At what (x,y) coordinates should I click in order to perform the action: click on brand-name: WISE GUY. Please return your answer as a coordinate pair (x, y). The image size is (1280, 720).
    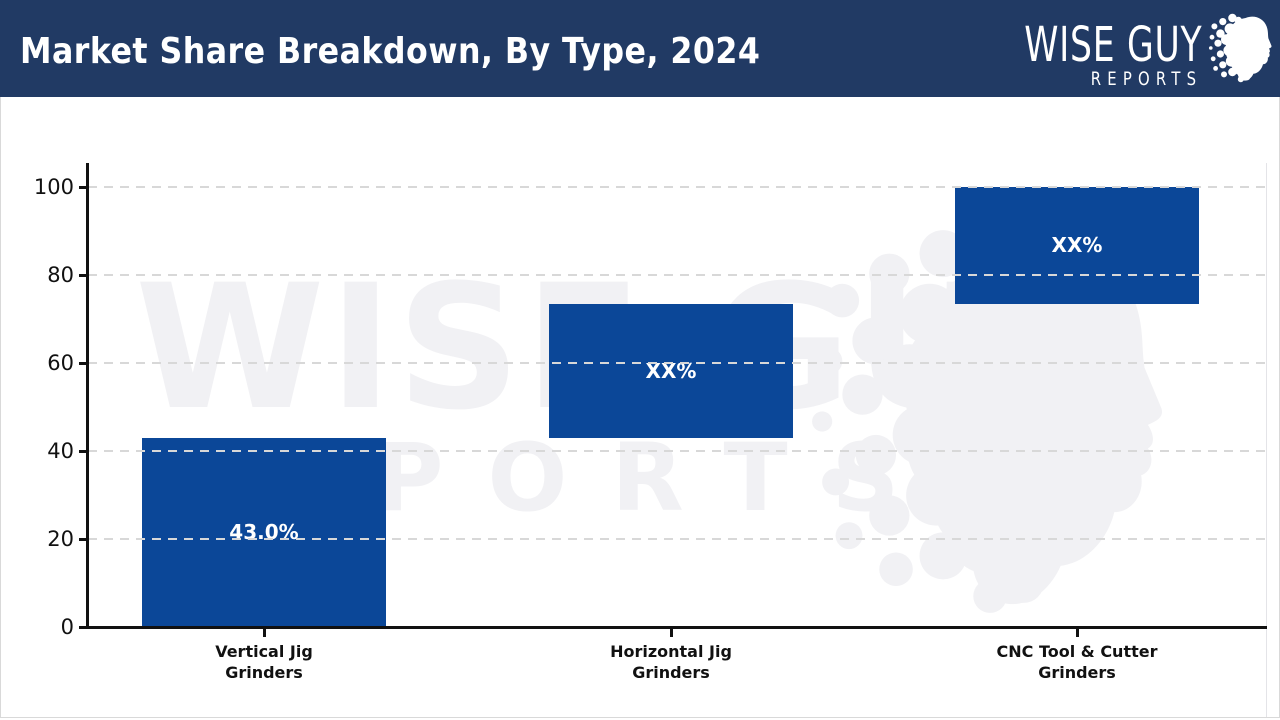
    Looking at the image, I should click on (1112, 45).